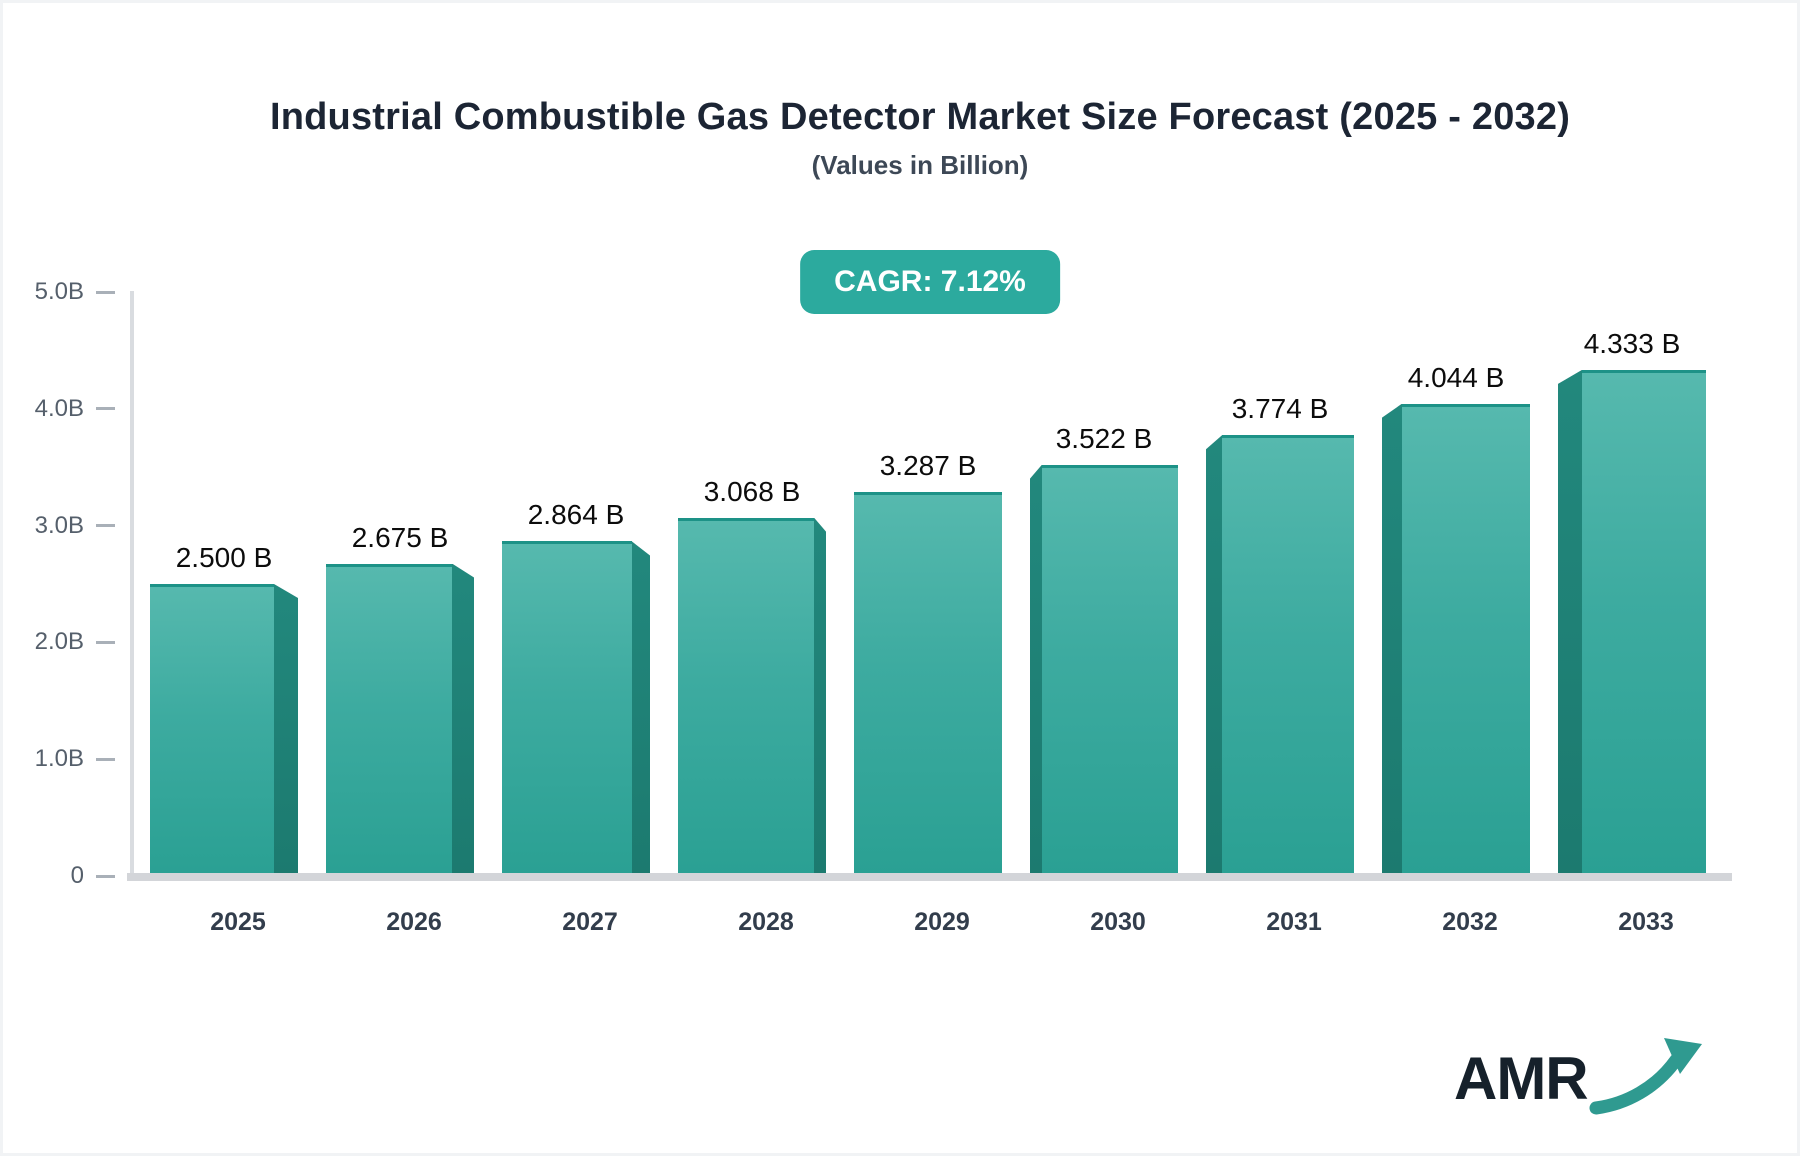  Describe the element at coordinates (463, 719) in the screenshot. I see `bar-side-face-2026` at that location.